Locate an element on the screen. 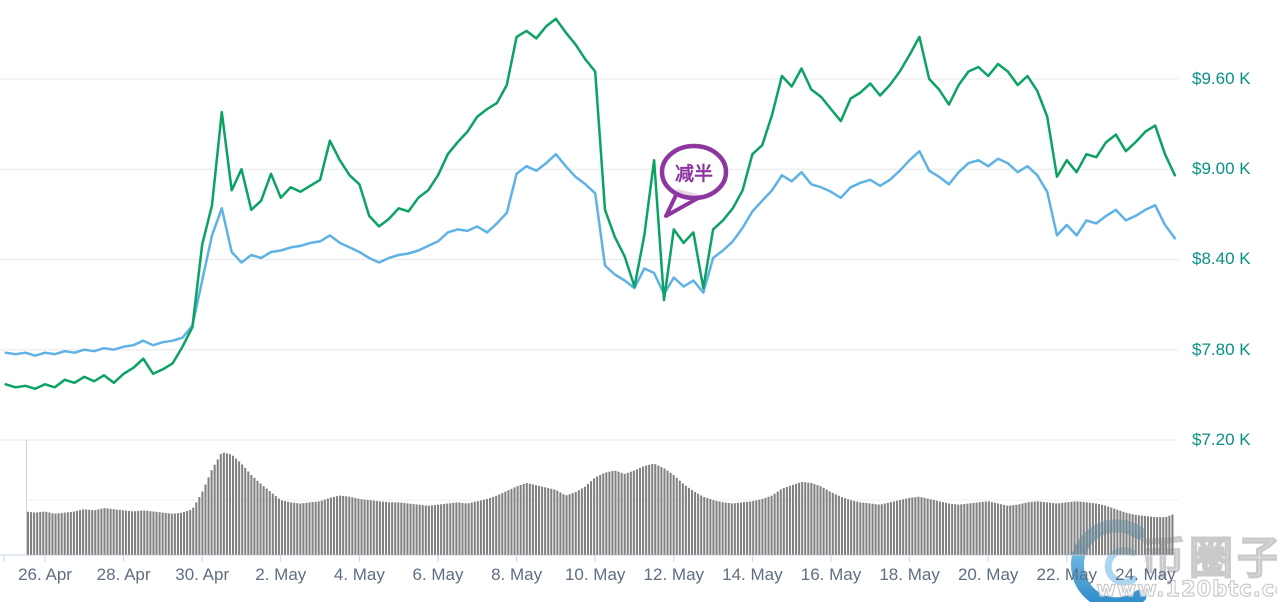  x-axis-label: 10. May is located at coordinates (595, 574).